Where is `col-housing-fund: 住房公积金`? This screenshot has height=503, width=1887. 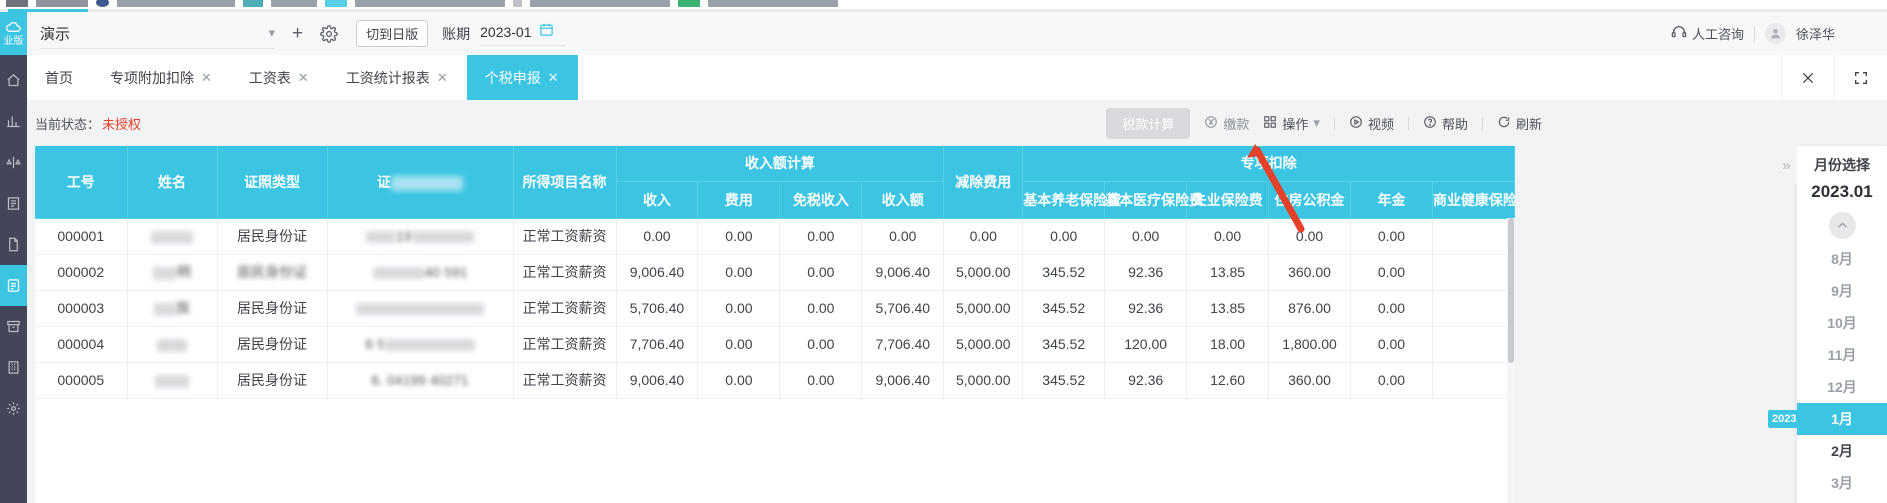 col-housing-fund: 住房公积金 is located at coordinates (1309, 200).